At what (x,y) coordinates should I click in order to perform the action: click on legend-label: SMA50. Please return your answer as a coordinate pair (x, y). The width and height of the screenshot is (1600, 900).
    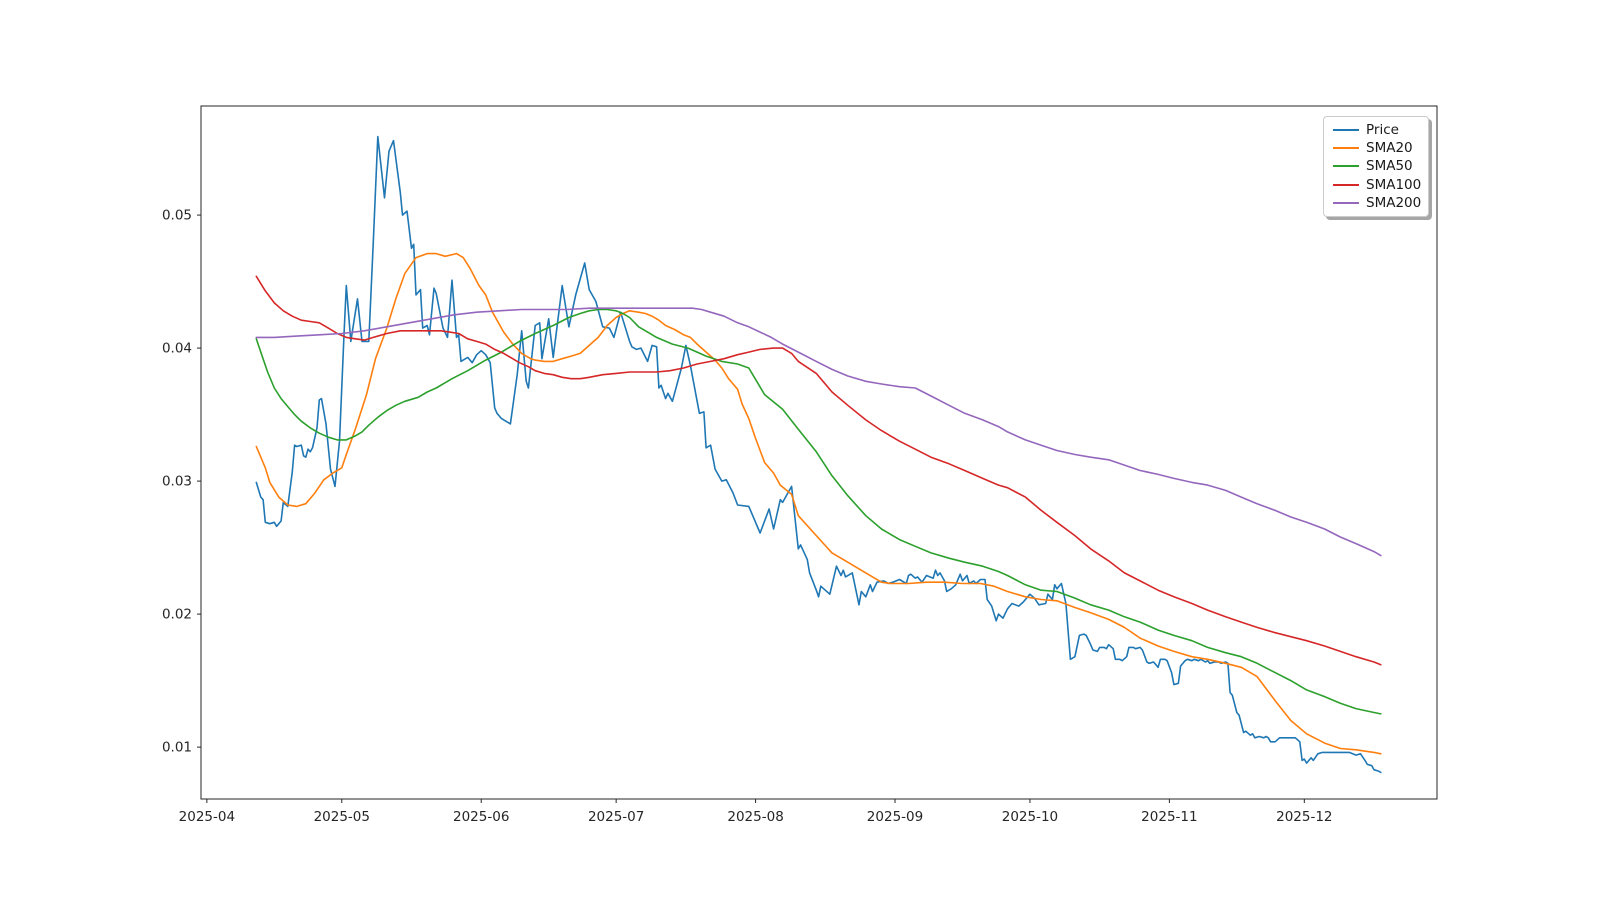
    Looking at the image, I should click on (1389, 166).